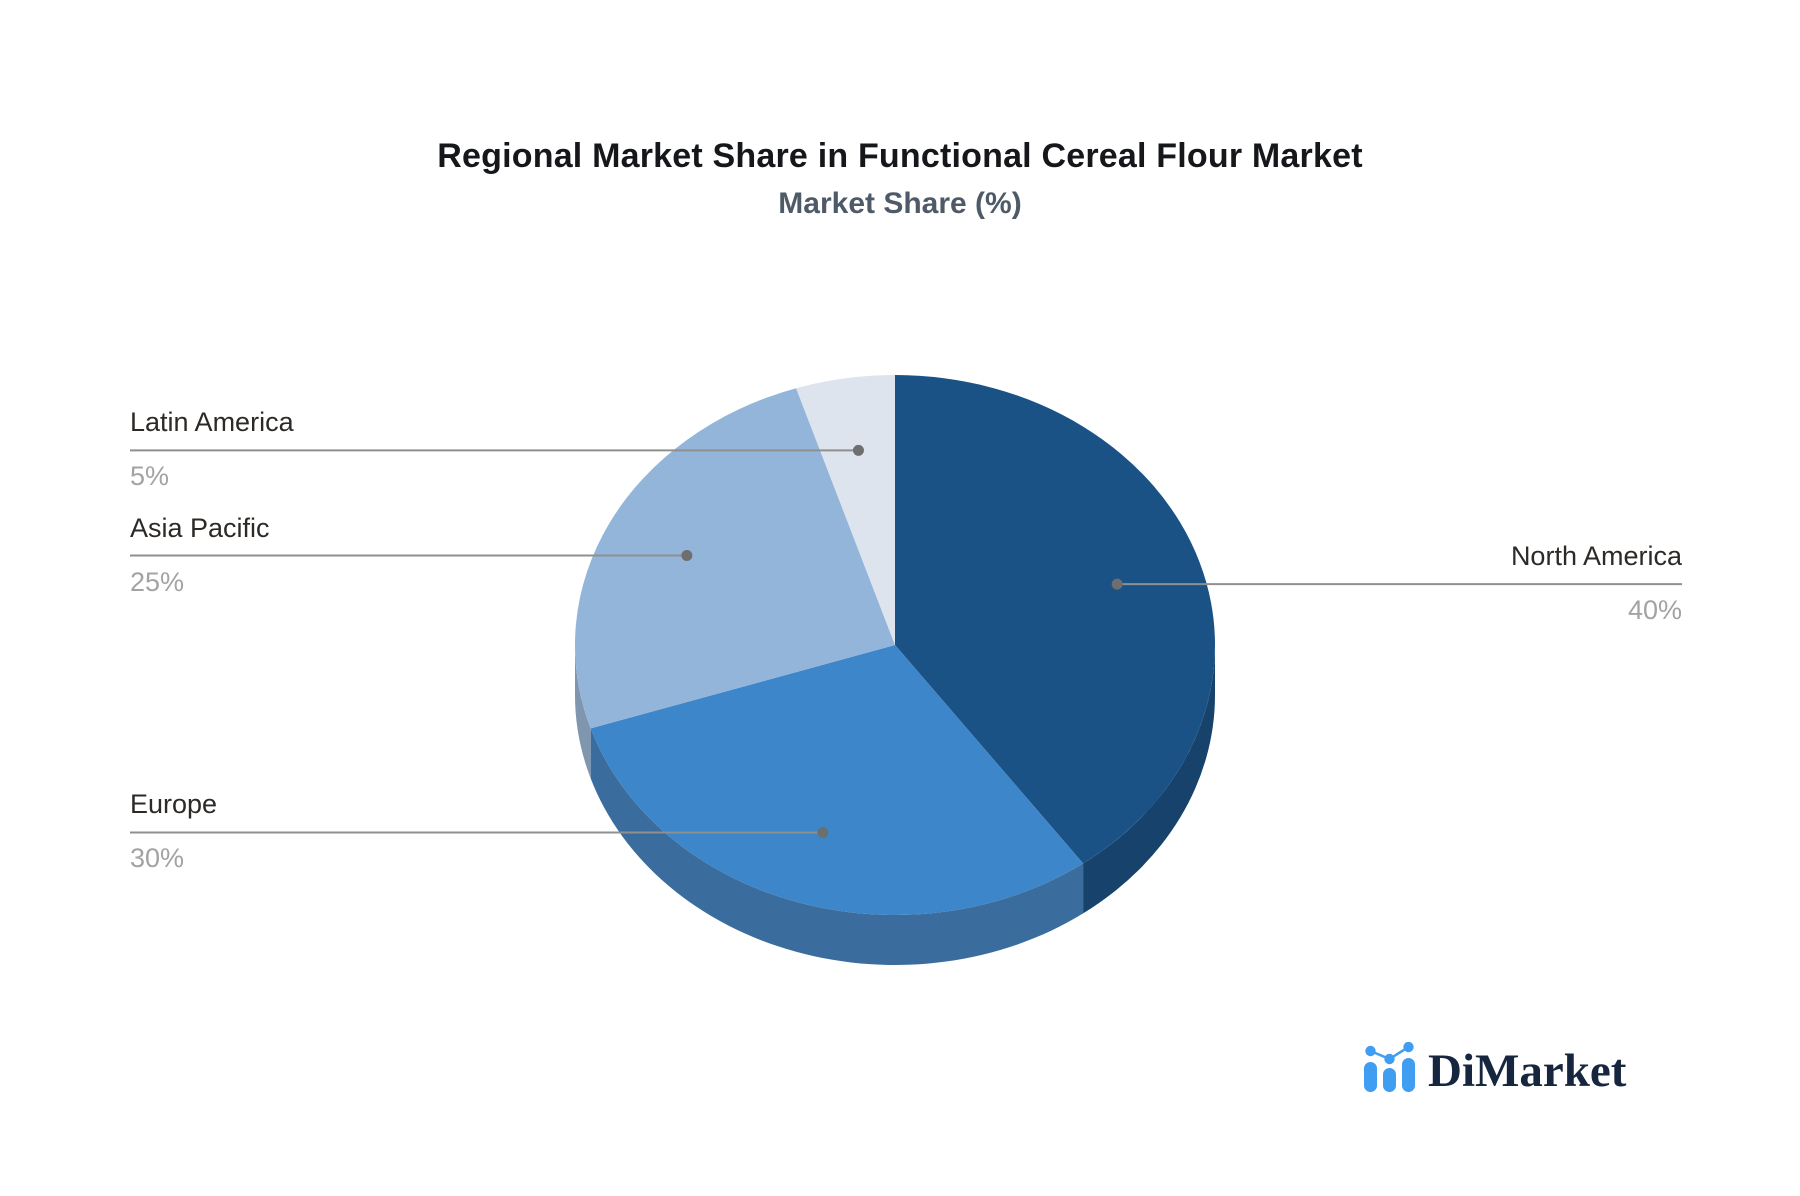 The height and width of the screenshot is (1196, 1800). Describe the element at coordinates (157, 858) in the screenshot. I see `slice-label-value: 30%` at that location.